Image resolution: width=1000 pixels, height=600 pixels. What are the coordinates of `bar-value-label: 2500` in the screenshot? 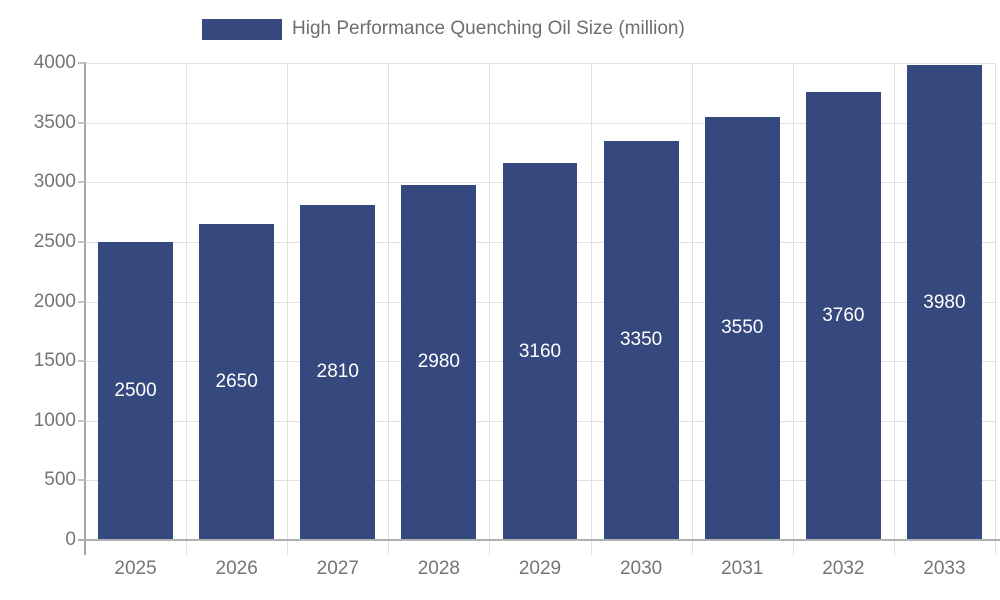 It's located at (135, 390).